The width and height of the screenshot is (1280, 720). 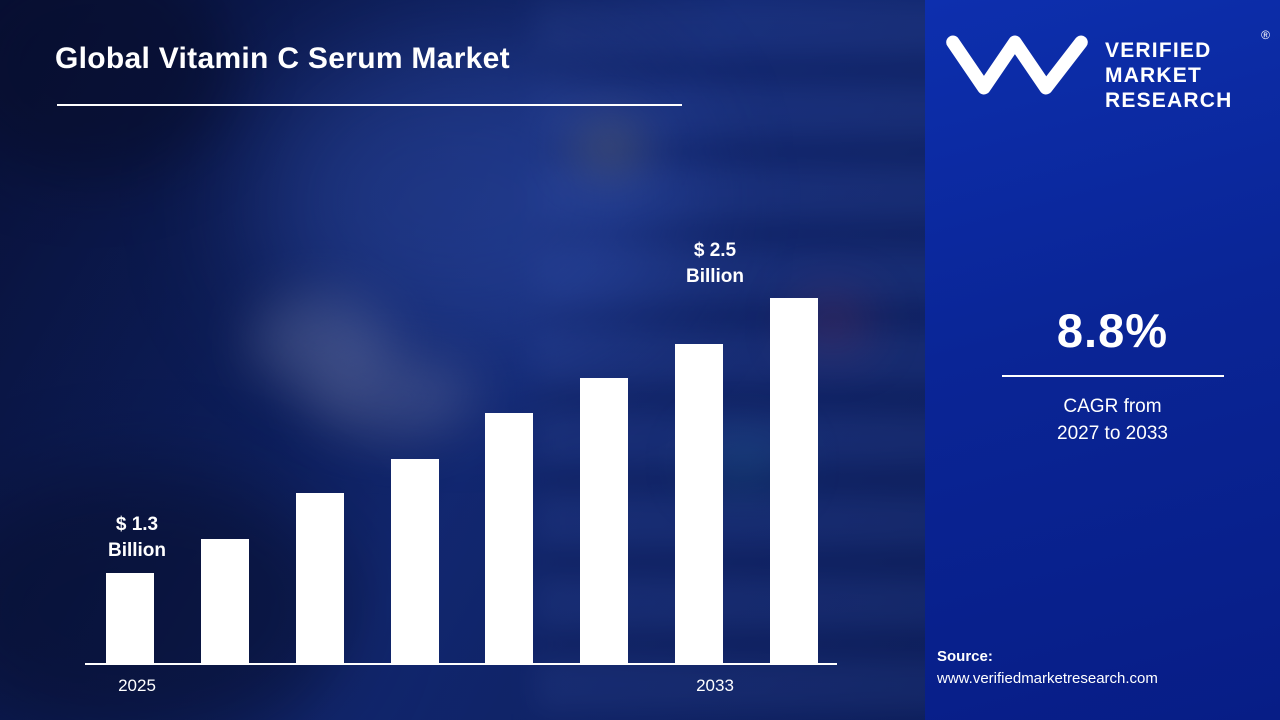 I want to click on x-axis-line, so click(x=461, y=664).